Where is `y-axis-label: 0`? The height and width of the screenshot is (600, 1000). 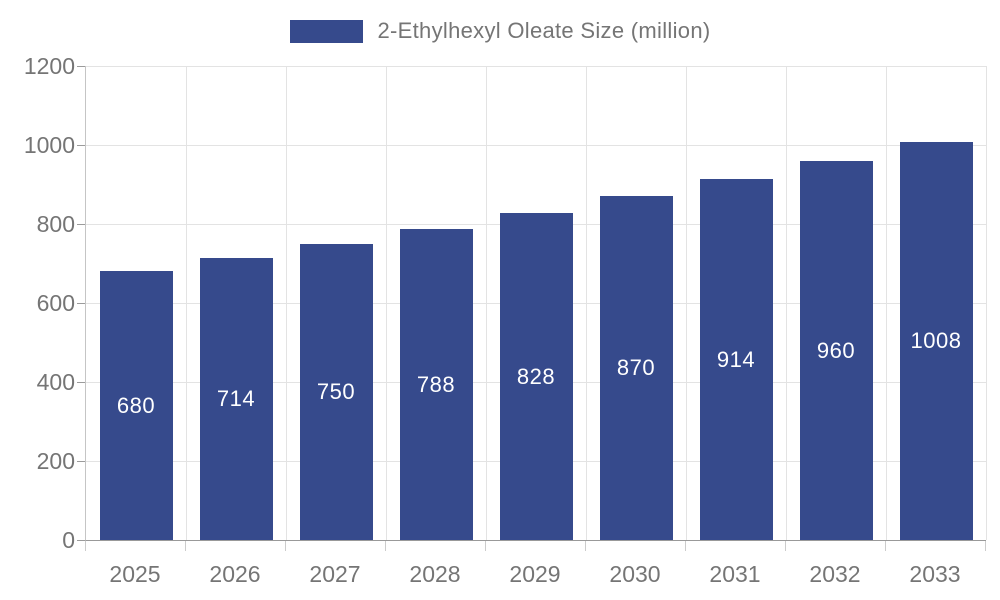 y-axis-label: 0 is located at coordinates (68, 540).